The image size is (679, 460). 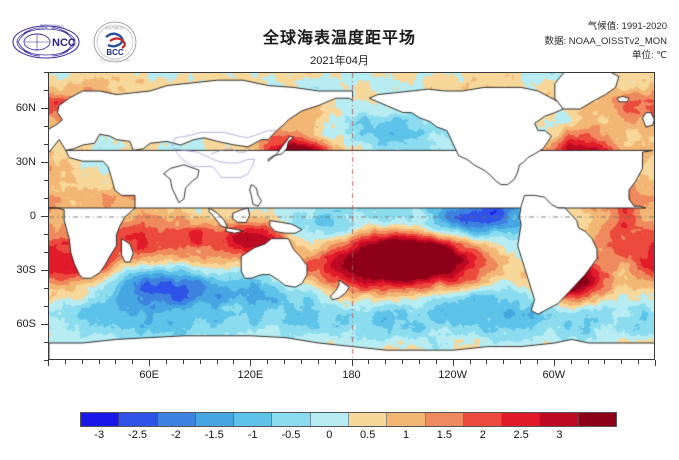 I want to click on y-axis-label: 30S, so click(x=26, y=270).